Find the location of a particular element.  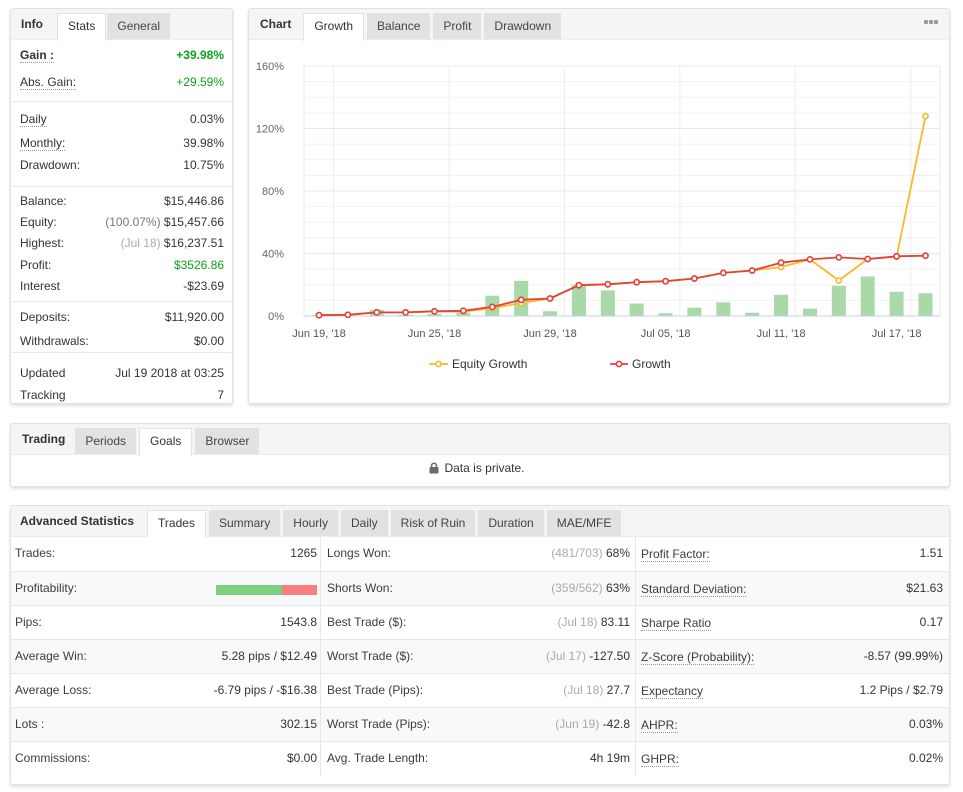

svg-text: 40% is located at coordinates (273, 255).